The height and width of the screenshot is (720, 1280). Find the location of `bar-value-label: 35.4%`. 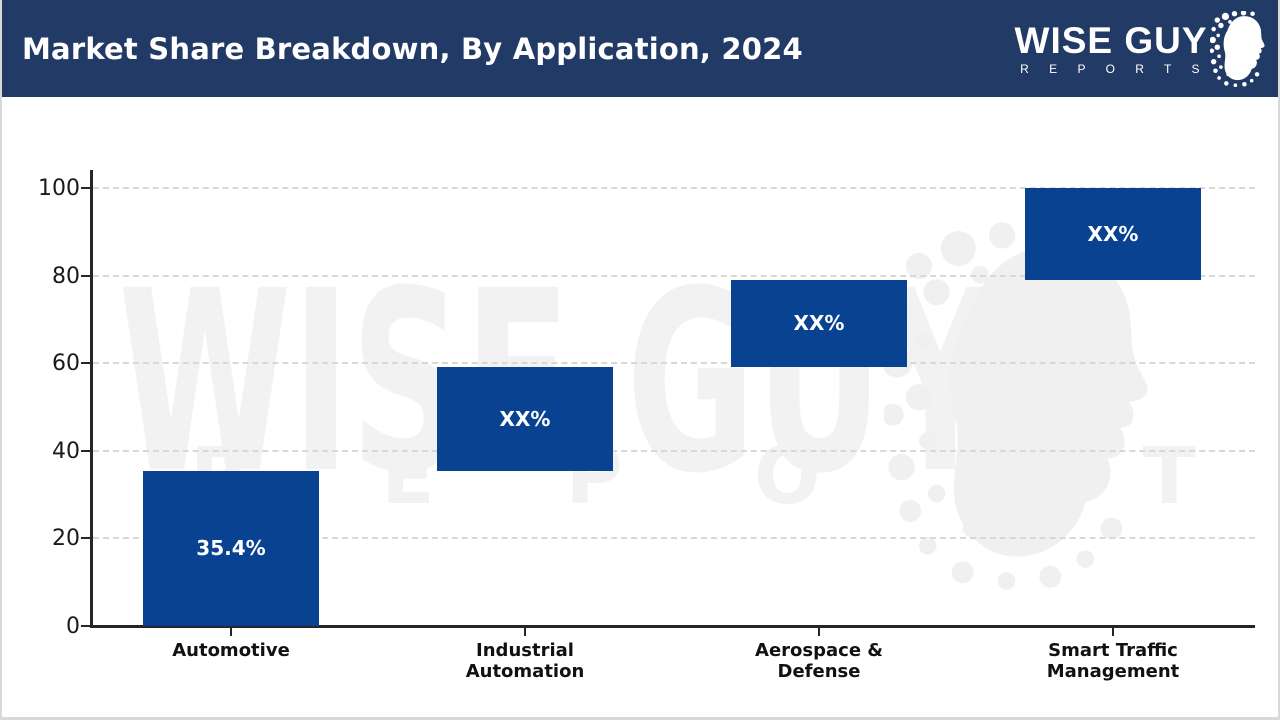

bar-value-label: 35.4% is located at coordinates (231, 548).